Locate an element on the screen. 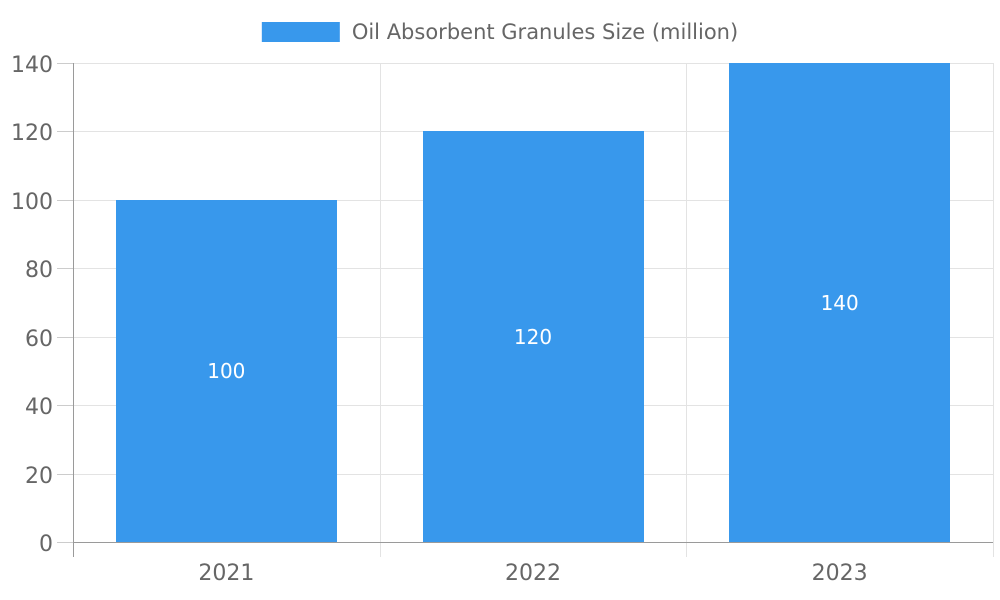 The image size is (1000, 600). y-axis-tick-label: 40 is located at coordinates (39, 408).